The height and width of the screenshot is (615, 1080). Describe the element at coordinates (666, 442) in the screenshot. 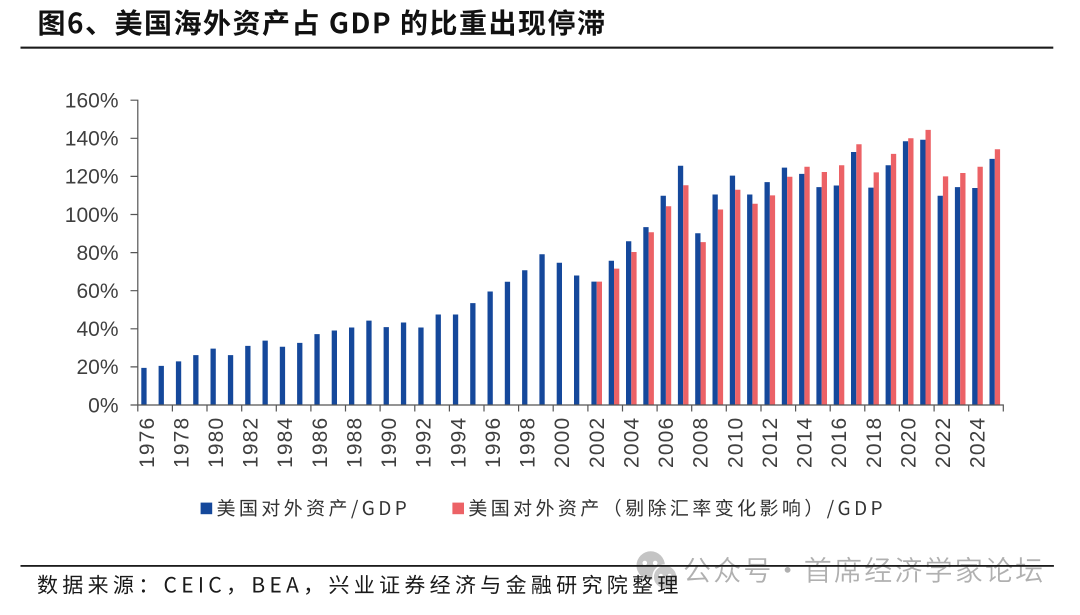

I see `svg-text: 2006` at that location.